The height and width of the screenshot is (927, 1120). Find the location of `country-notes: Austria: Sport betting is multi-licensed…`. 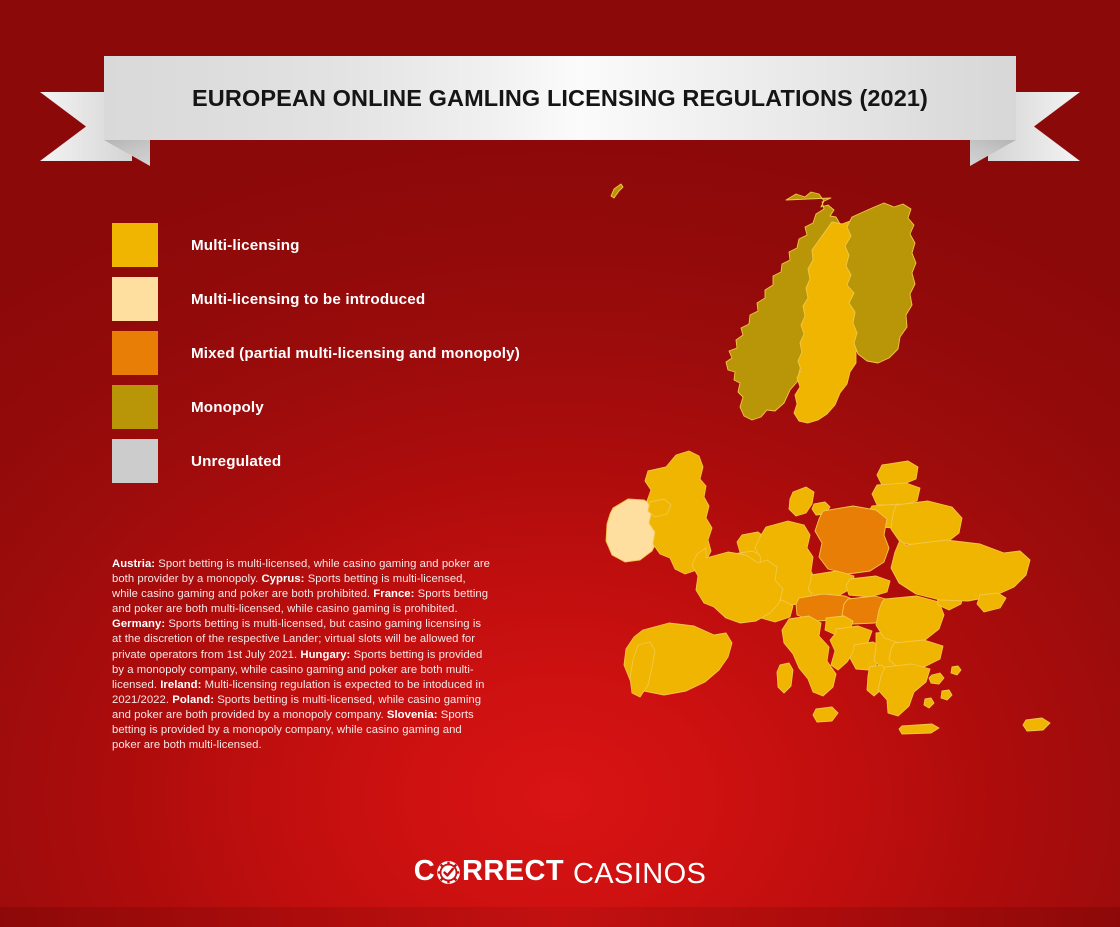

country-notes: Austria: Sport betting is multi-licensed… is located at coordinates (301, 655).